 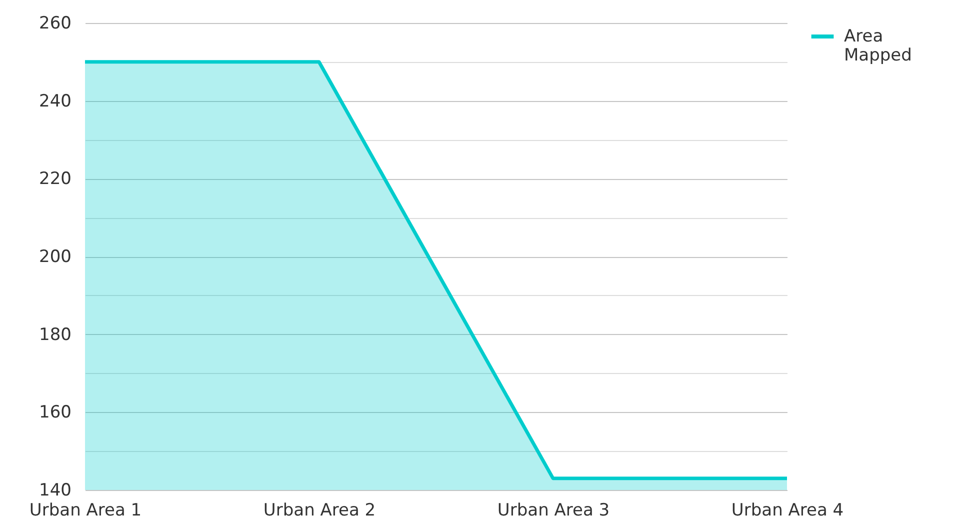 What do you see at coordinates (55, 412) in the screenshot?
I see `y-tick-label: 160` at bounding box center [55, 412].